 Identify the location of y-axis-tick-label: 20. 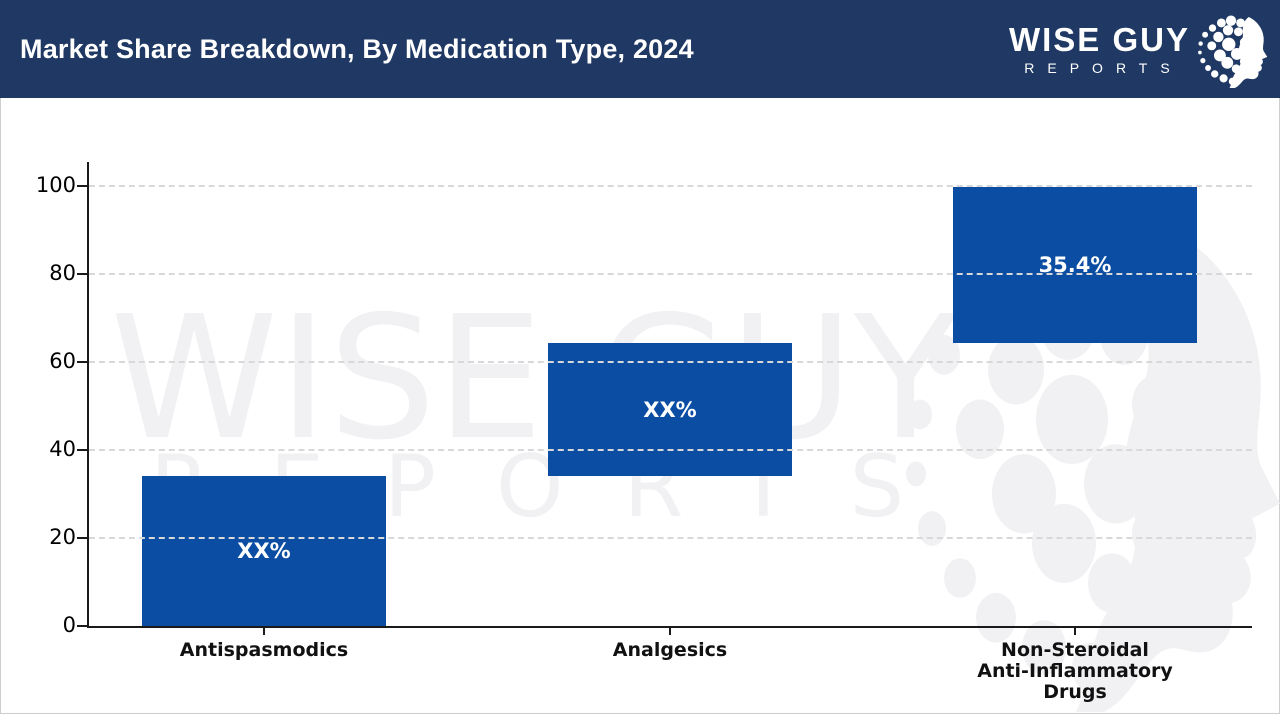
(62, 537).